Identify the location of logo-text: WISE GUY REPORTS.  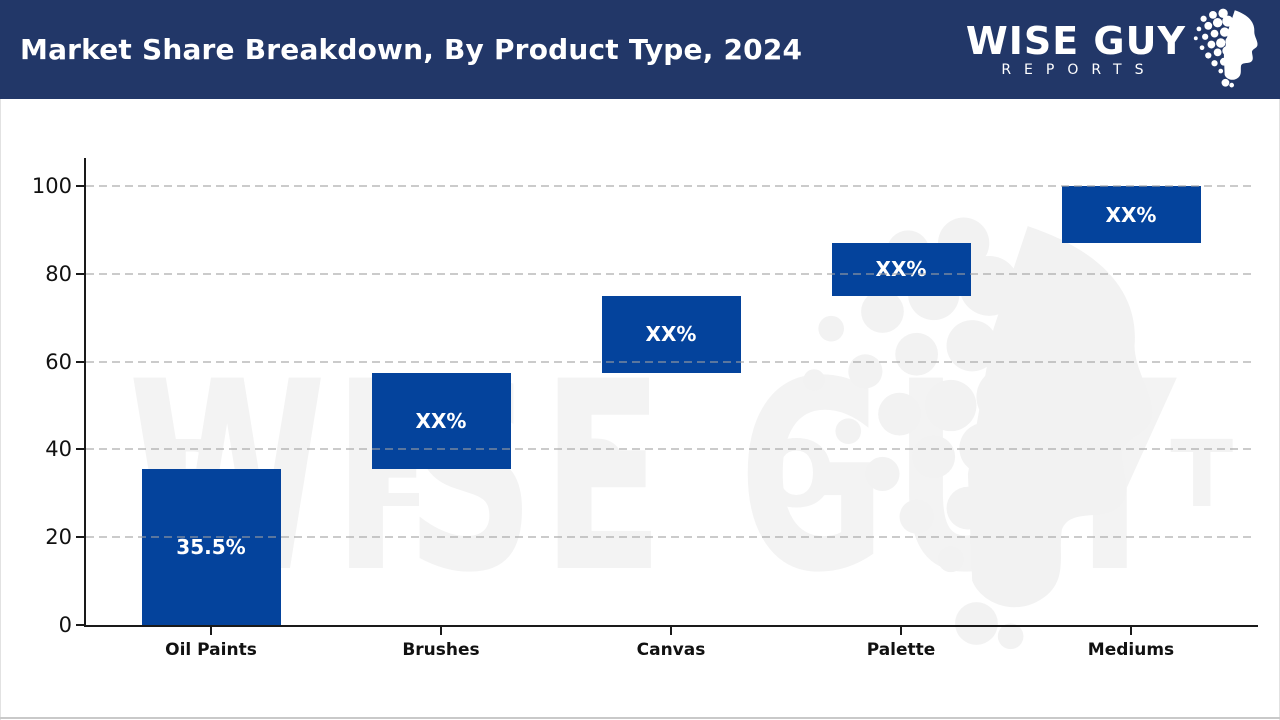
(1076, 49).